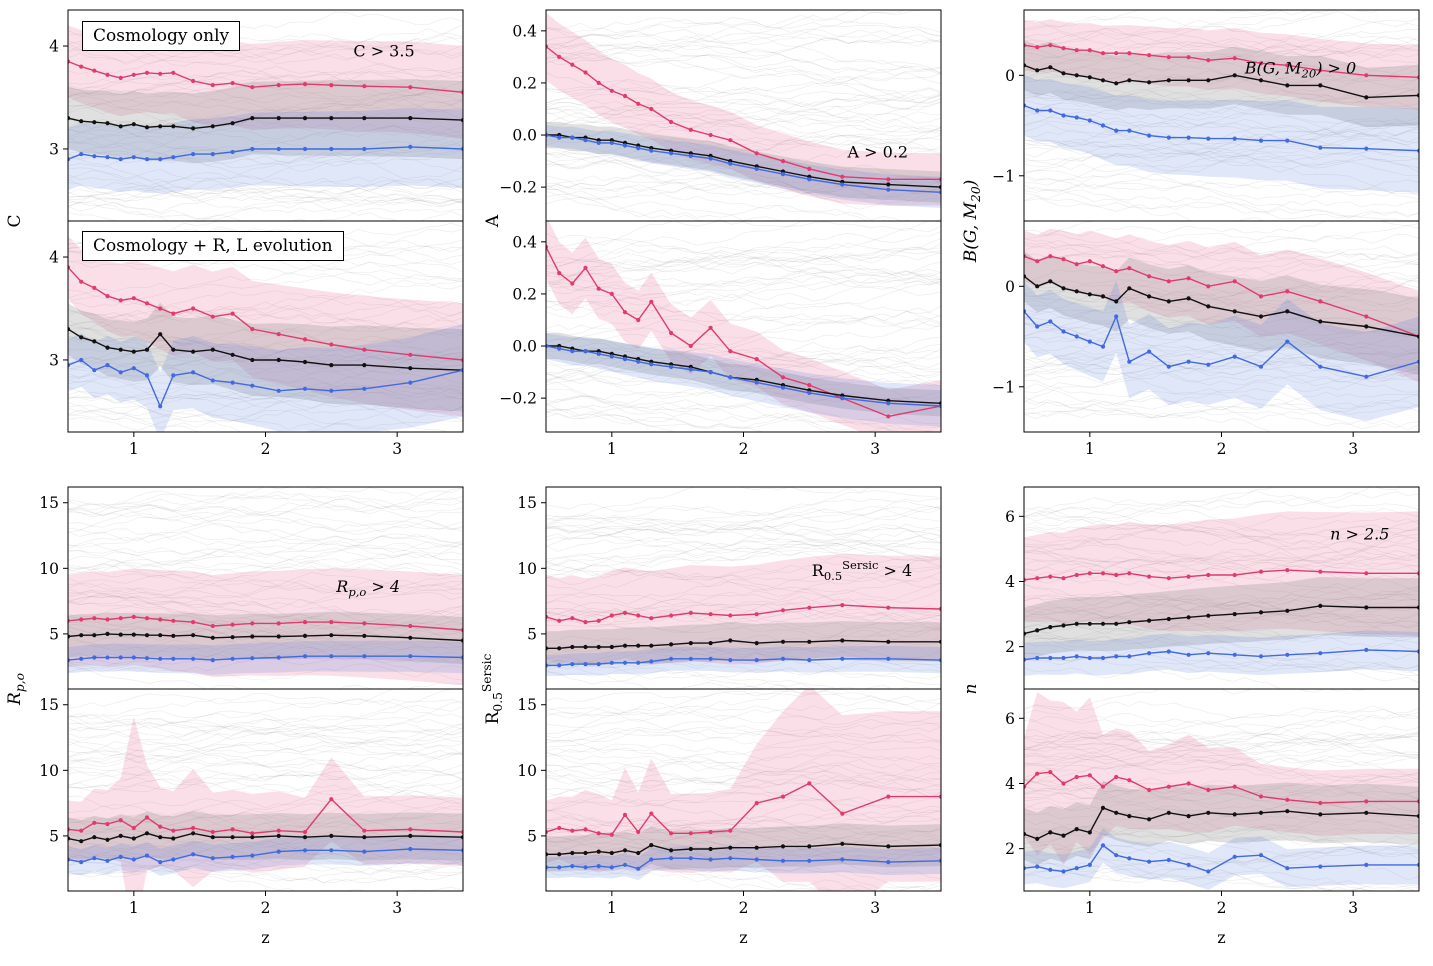  Describe the element at coordinates (1221, 61) in the screenshot. I see `median-points-crimson` at that location.